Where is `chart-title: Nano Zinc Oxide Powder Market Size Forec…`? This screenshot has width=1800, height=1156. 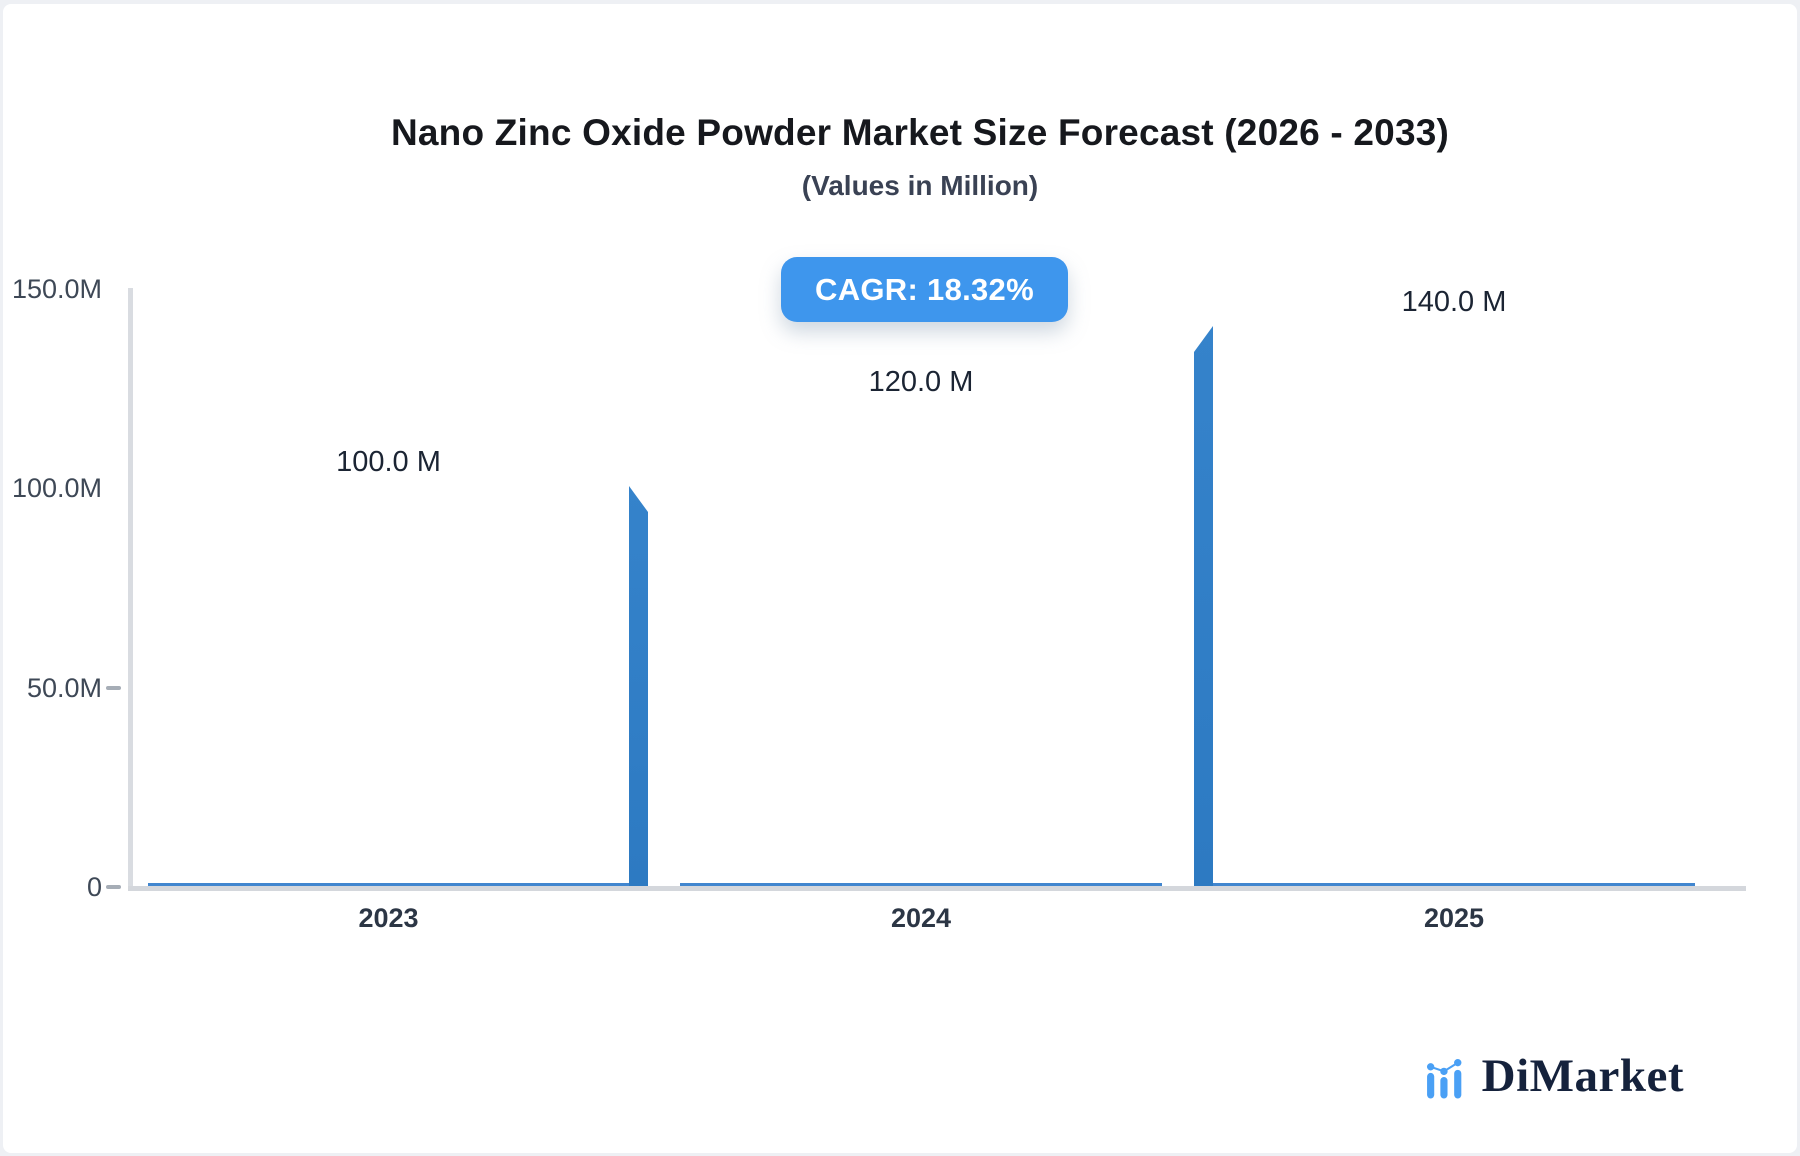
chart-title: Nano Zinc Oxide Powder Market Size Forec… is located at coordinates (920, 132).